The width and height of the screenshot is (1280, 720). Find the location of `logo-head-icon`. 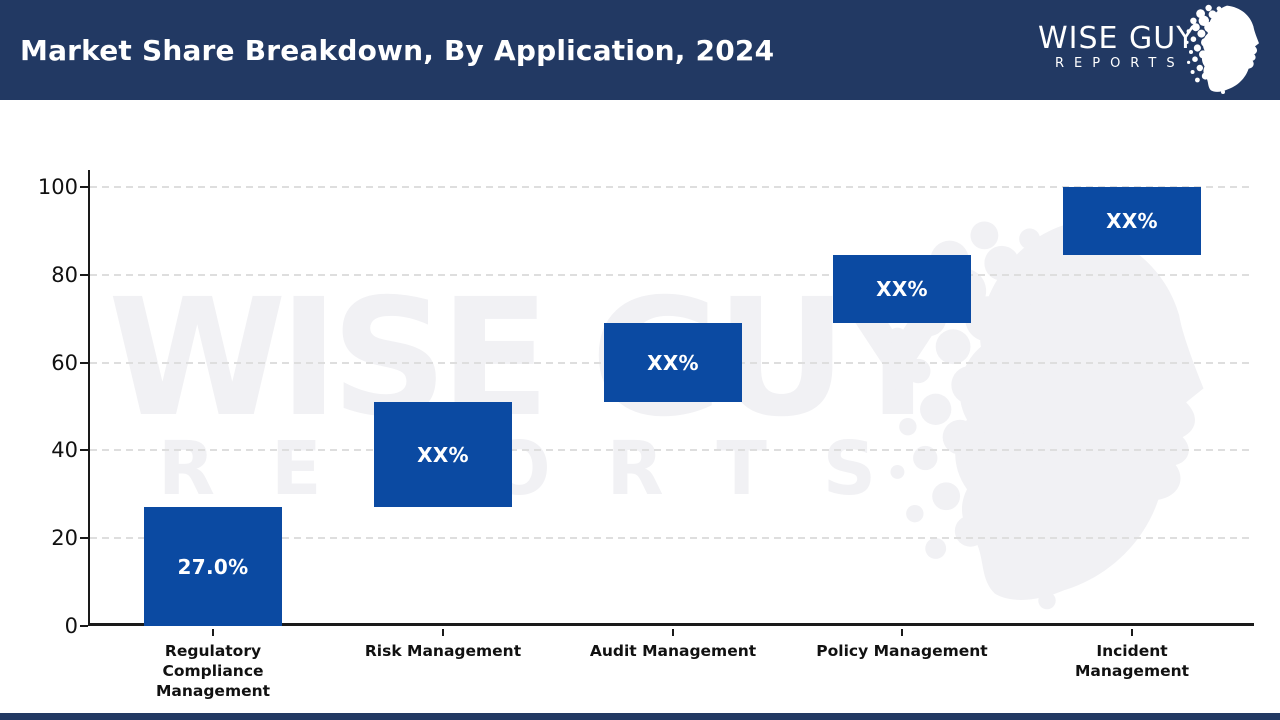

logo-head-icon is located at coordinates (1222, 49).